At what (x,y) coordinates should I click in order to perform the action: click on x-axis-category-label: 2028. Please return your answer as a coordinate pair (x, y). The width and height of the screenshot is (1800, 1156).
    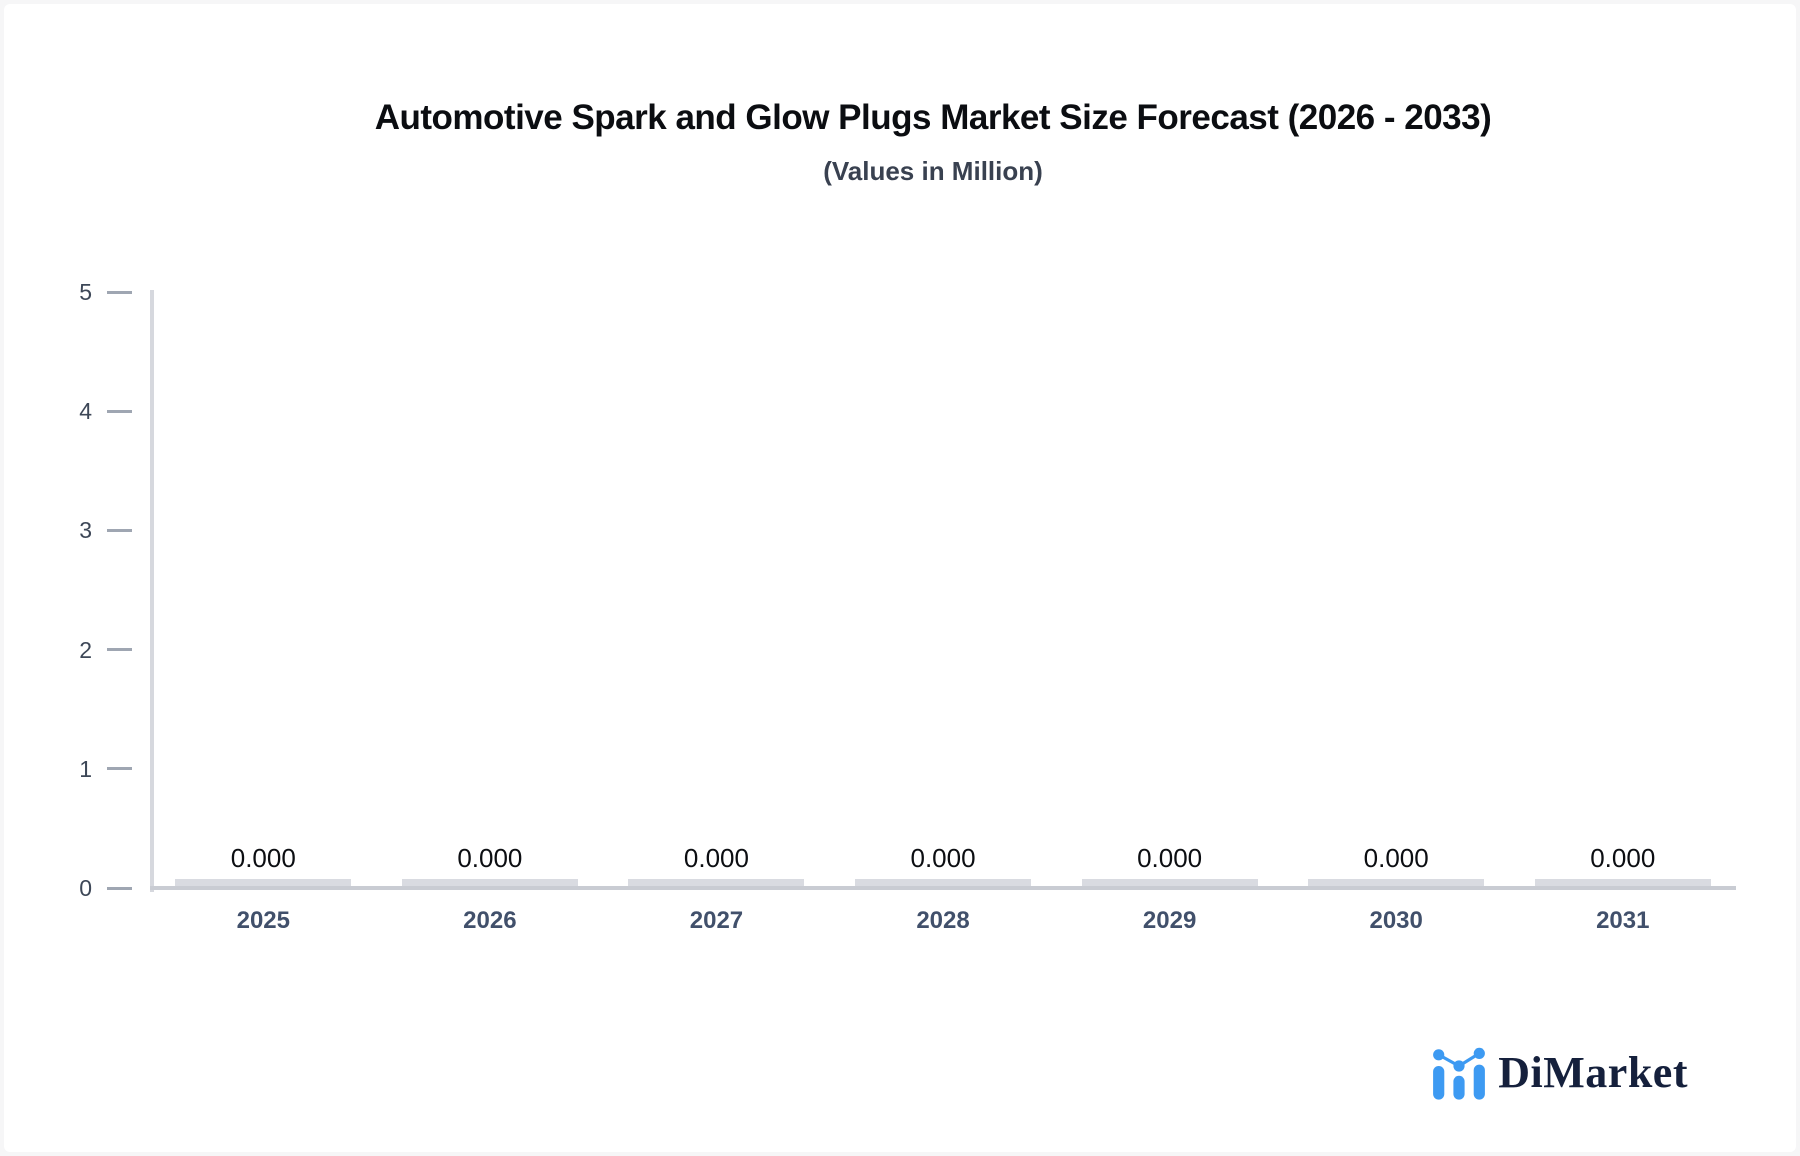
    Looking at the image, I should click on (943, 920).